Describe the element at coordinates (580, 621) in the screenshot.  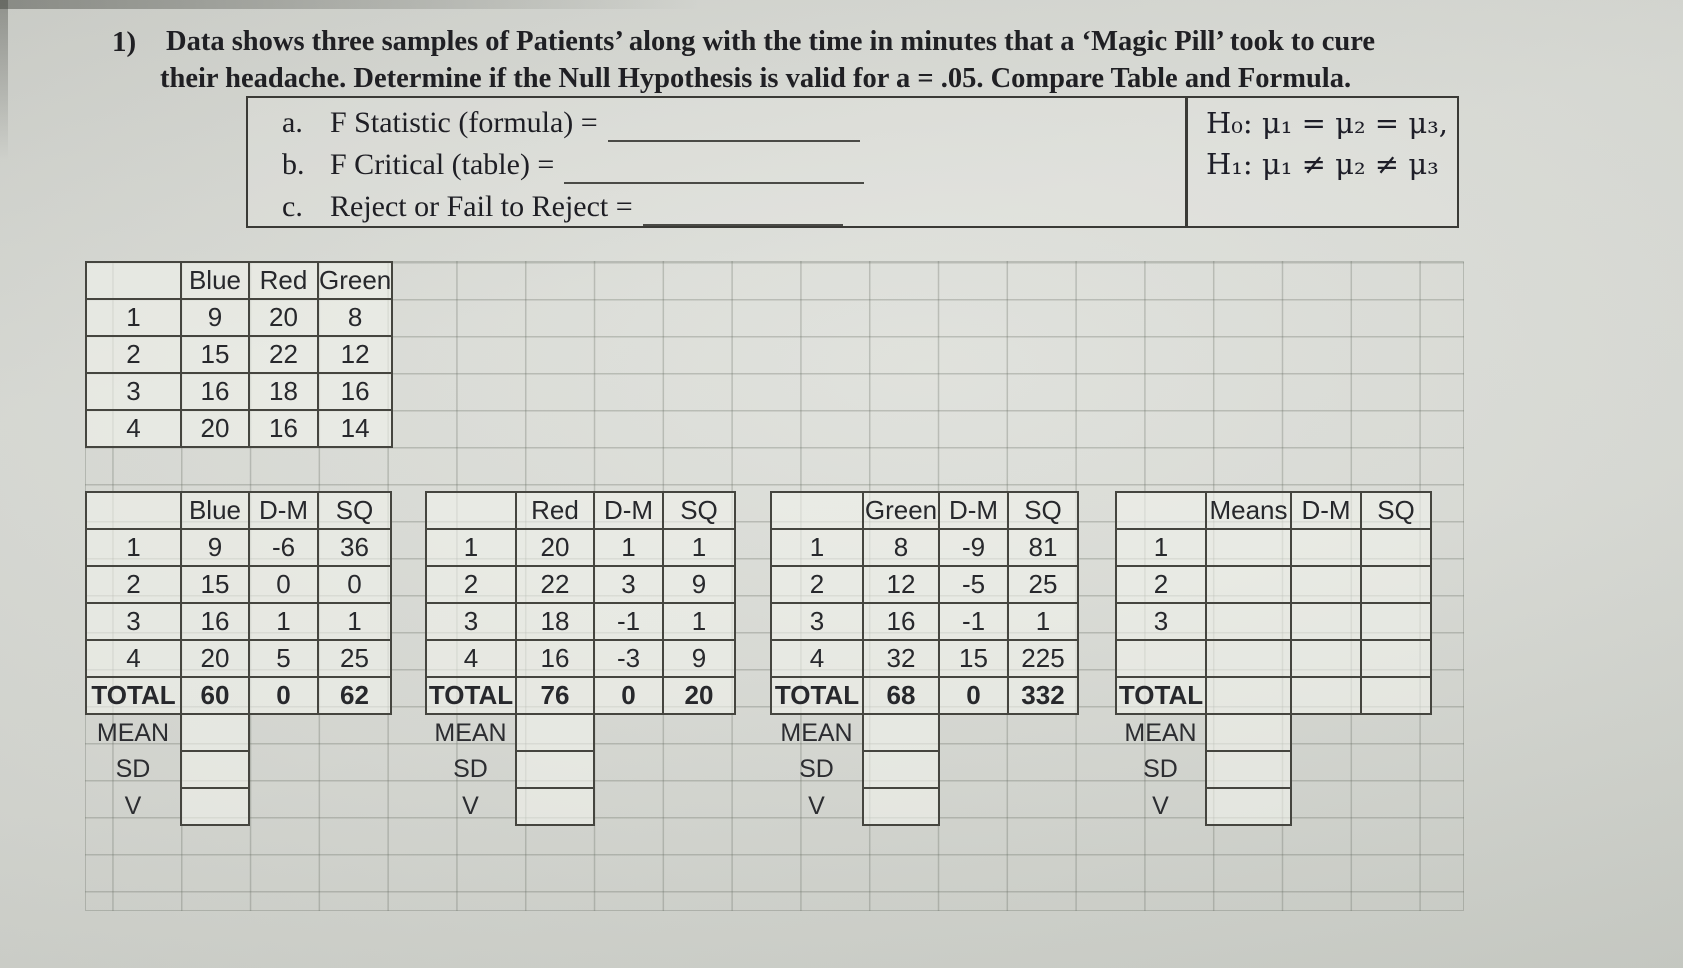
I see `table-row: 3 18 -1 1` at that location.